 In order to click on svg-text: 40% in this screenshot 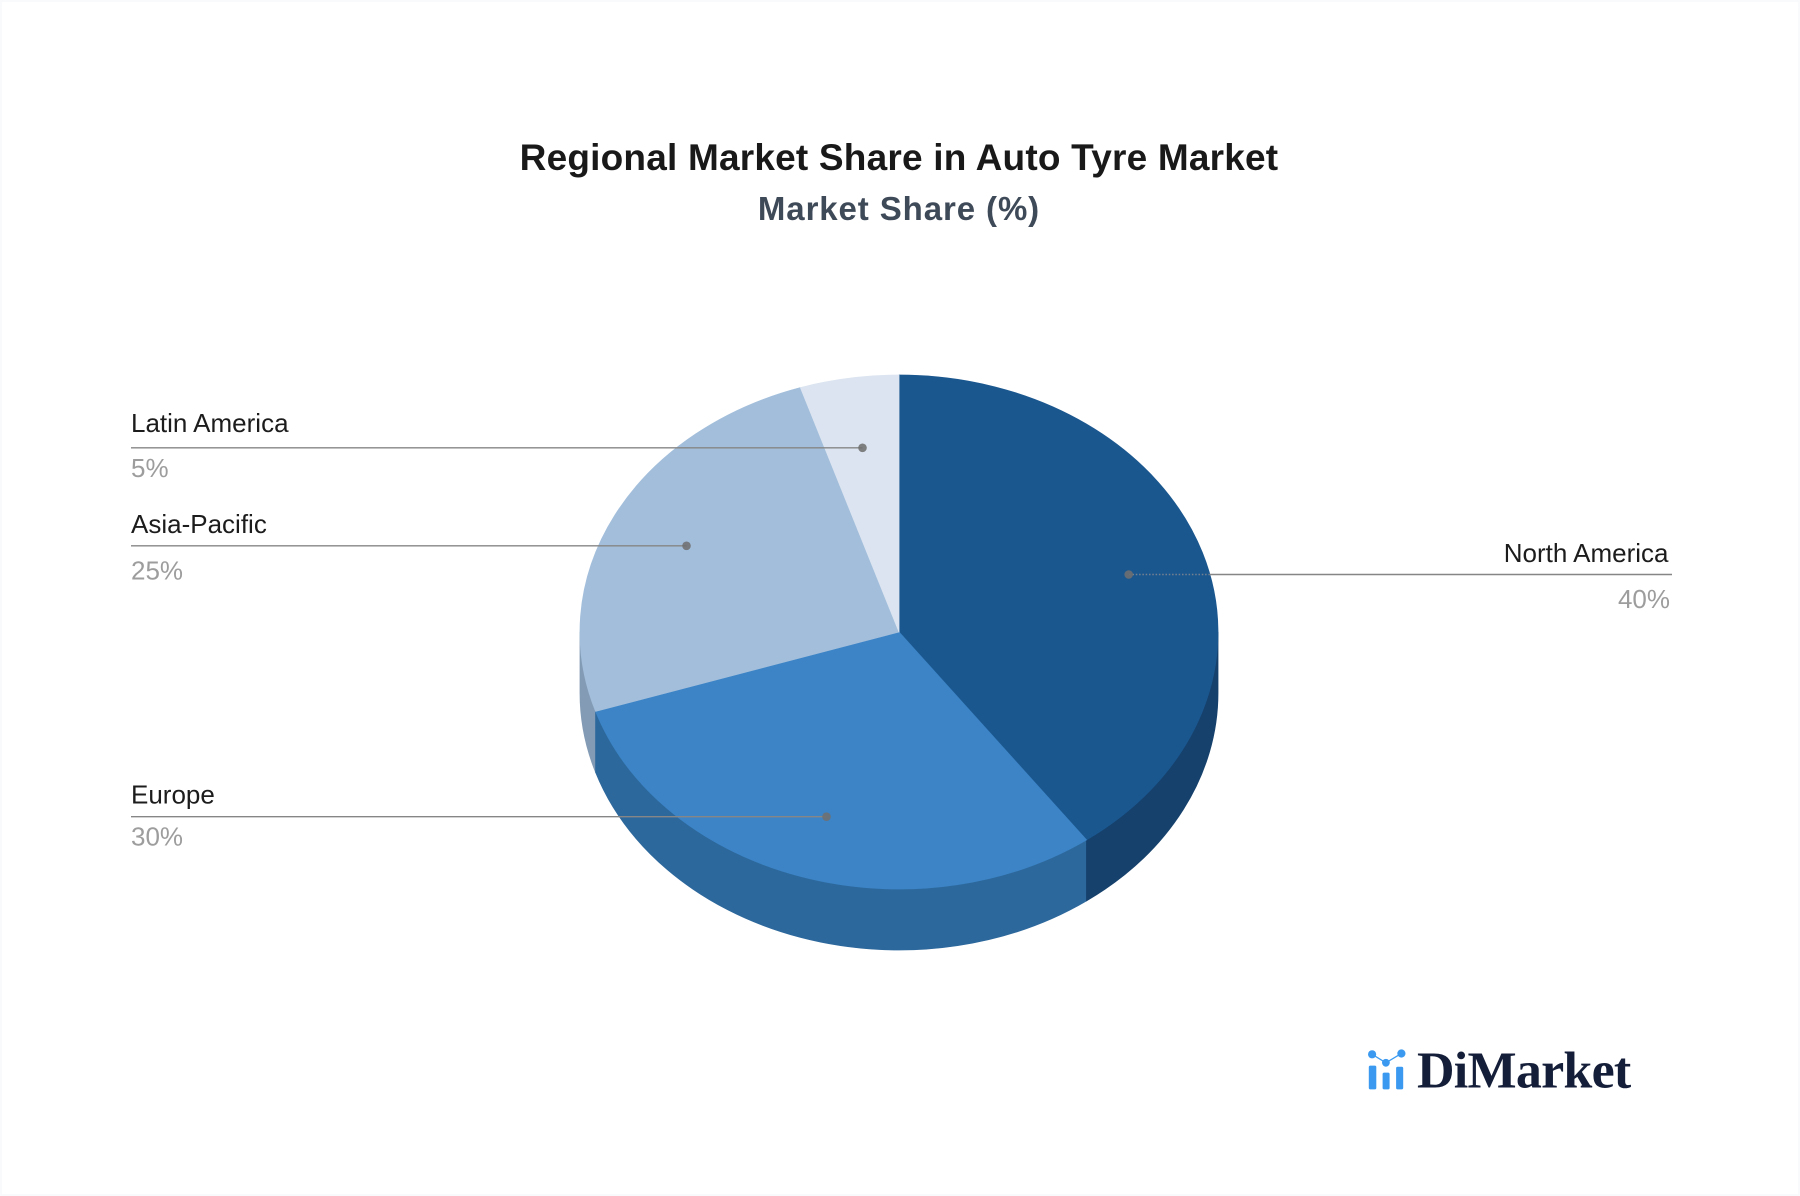, I will do `click(1644, 599)`.